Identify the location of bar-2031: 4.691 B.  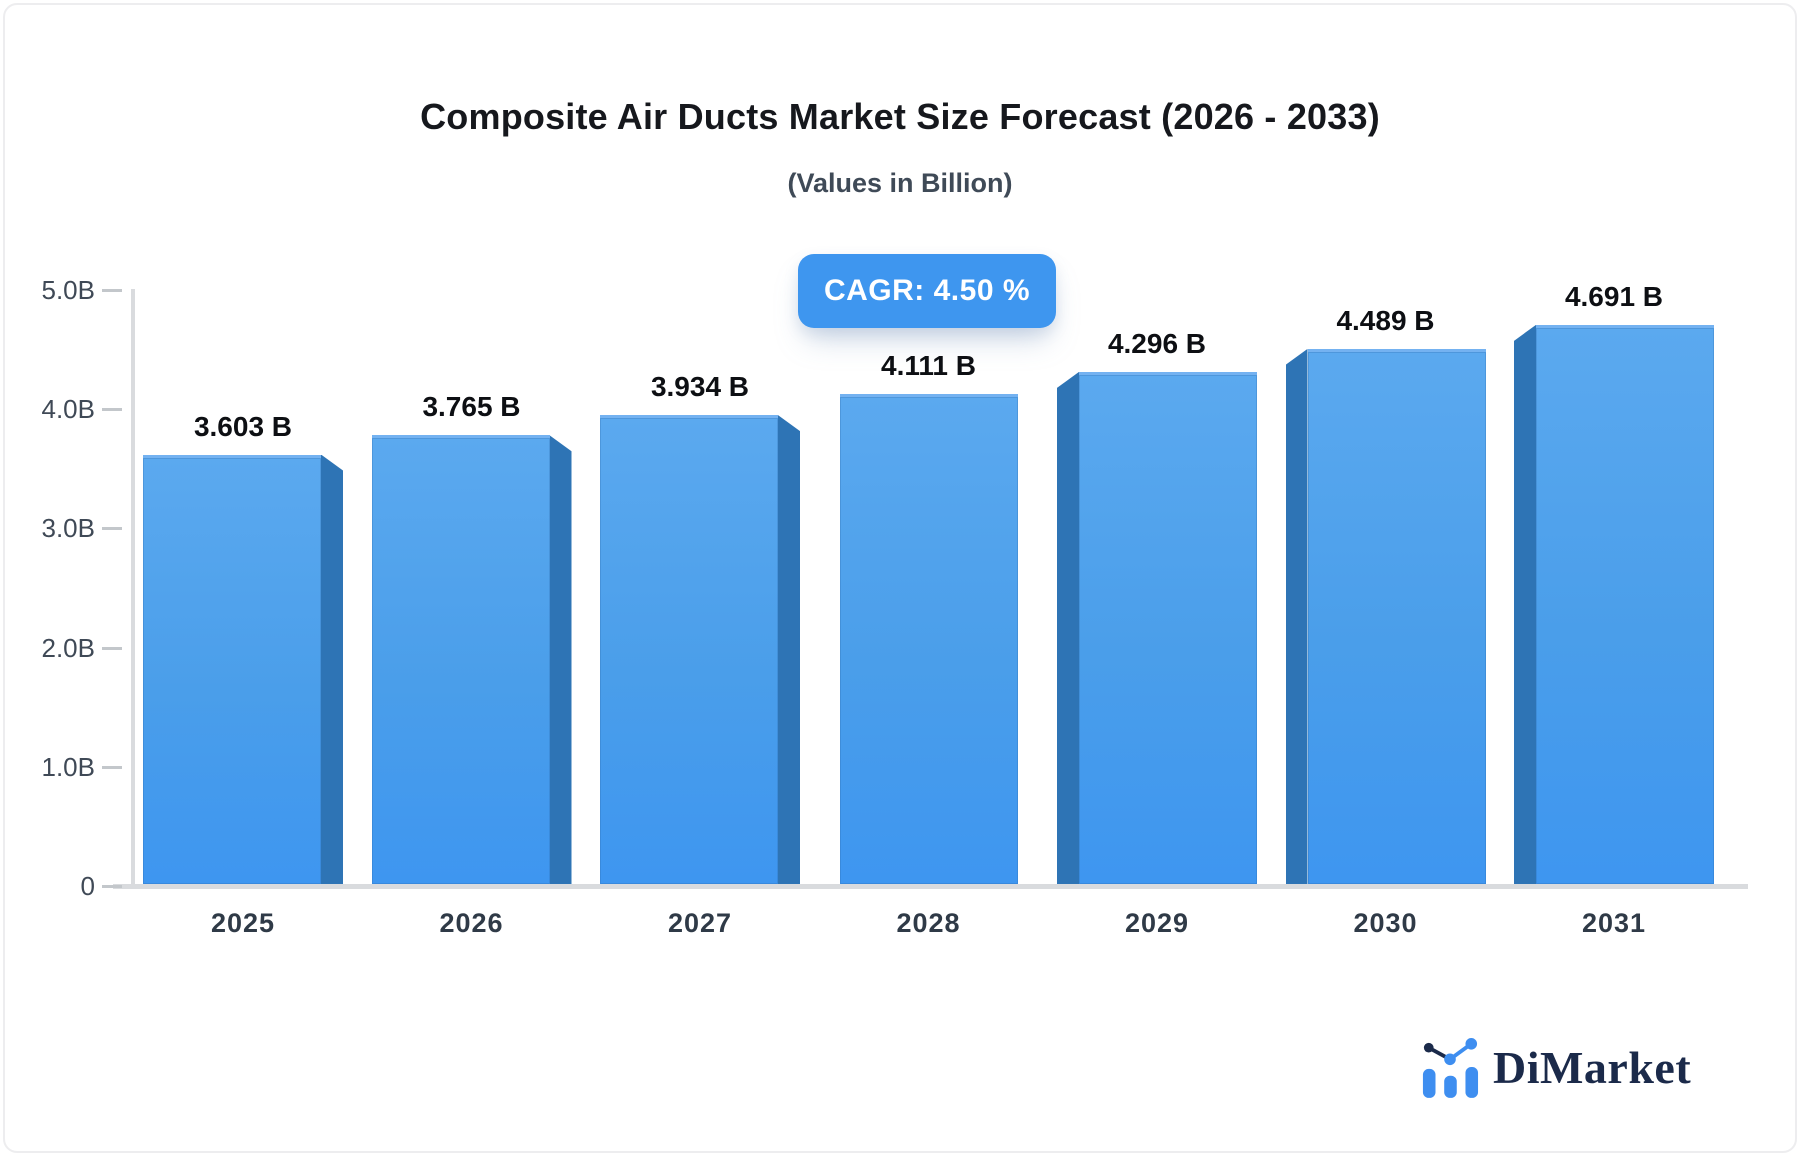
(1614, 582).